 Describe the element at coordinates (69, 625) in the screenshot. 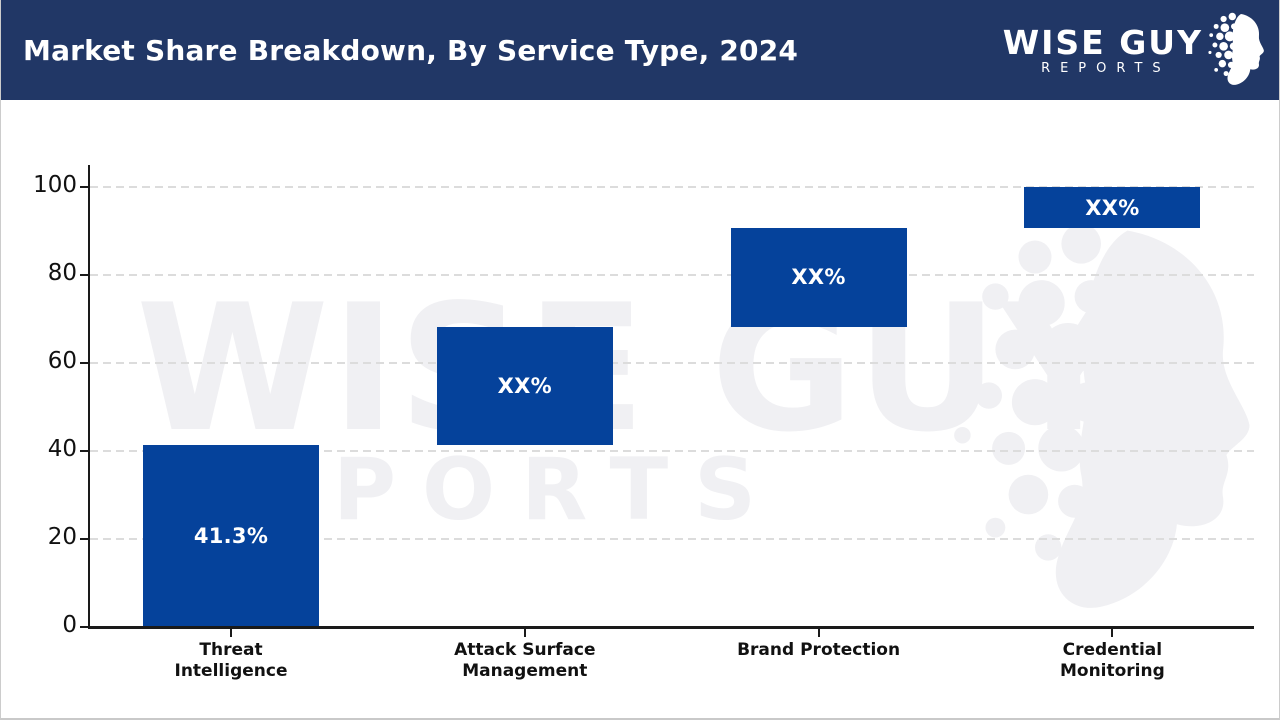

I see `y-tick-label-0: 0` at that location.